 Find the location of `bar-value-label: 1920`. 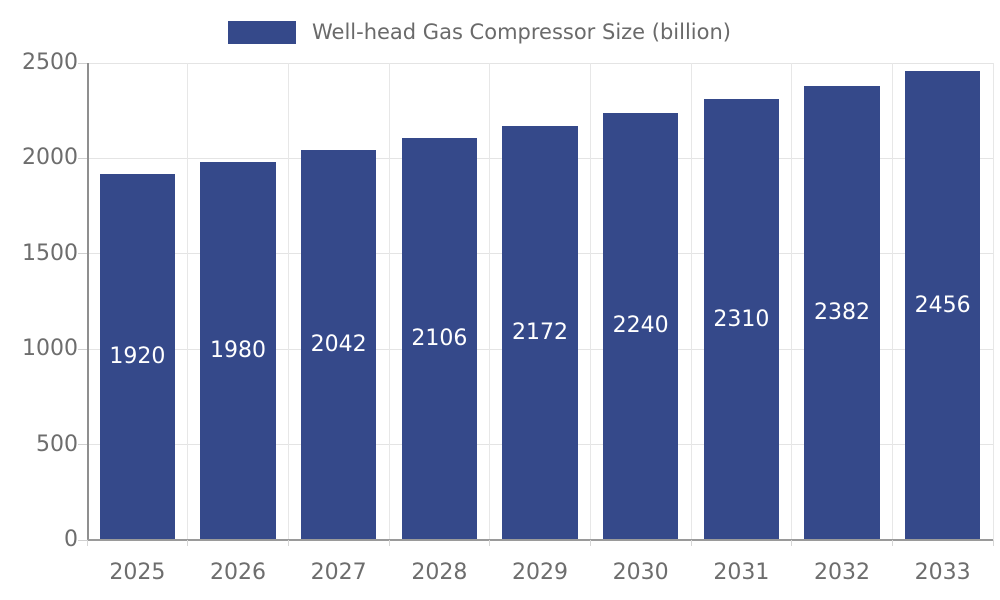

bar-value-label: 1920 is located at coordinates (137, 356).